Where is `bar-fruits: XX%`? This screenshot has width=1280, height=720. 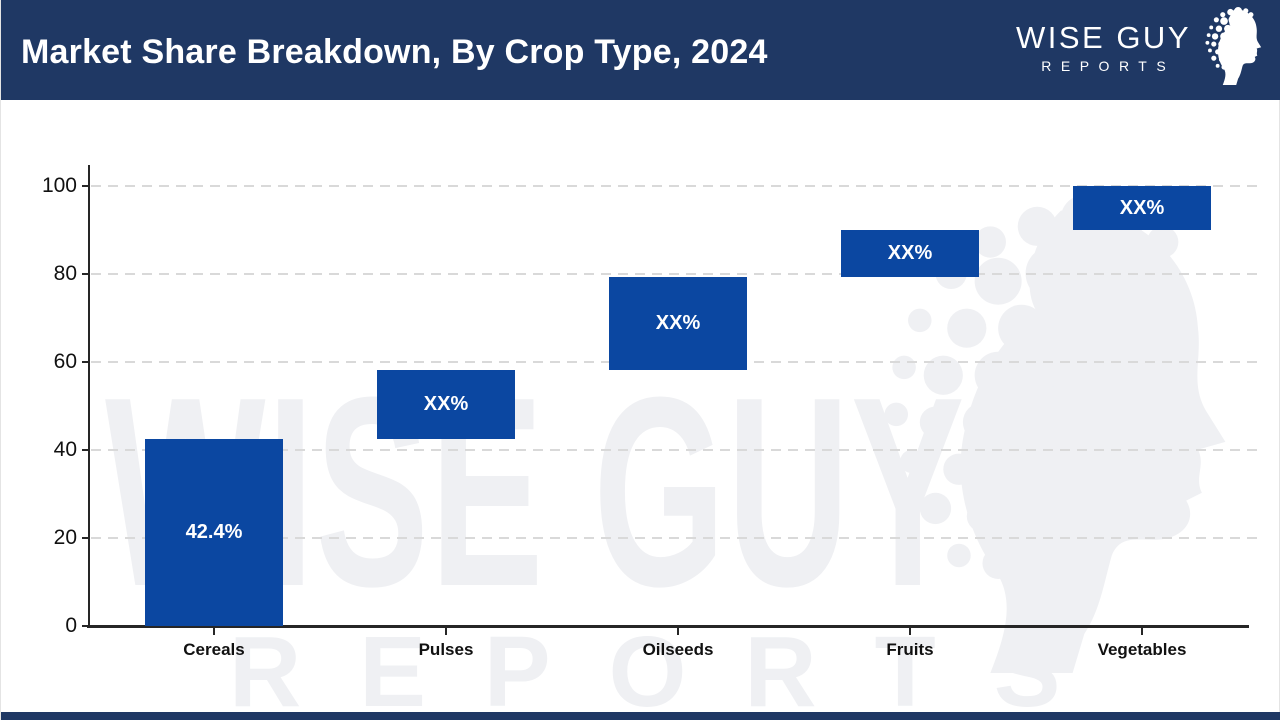
bar-fruits: XX% is located at coordinates (910, 254).